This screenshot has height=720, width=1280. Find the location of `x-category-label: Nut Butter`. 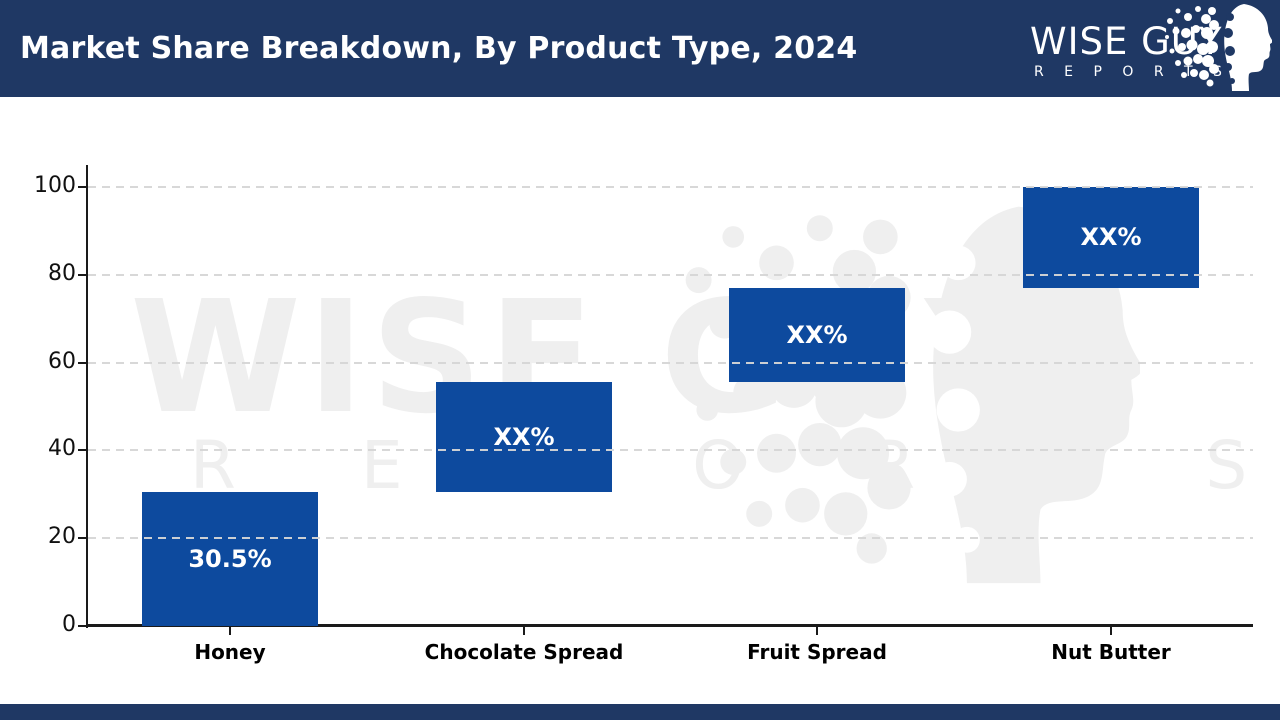

x-category-label: Nut Butter is located at coordinates (1111, 652).